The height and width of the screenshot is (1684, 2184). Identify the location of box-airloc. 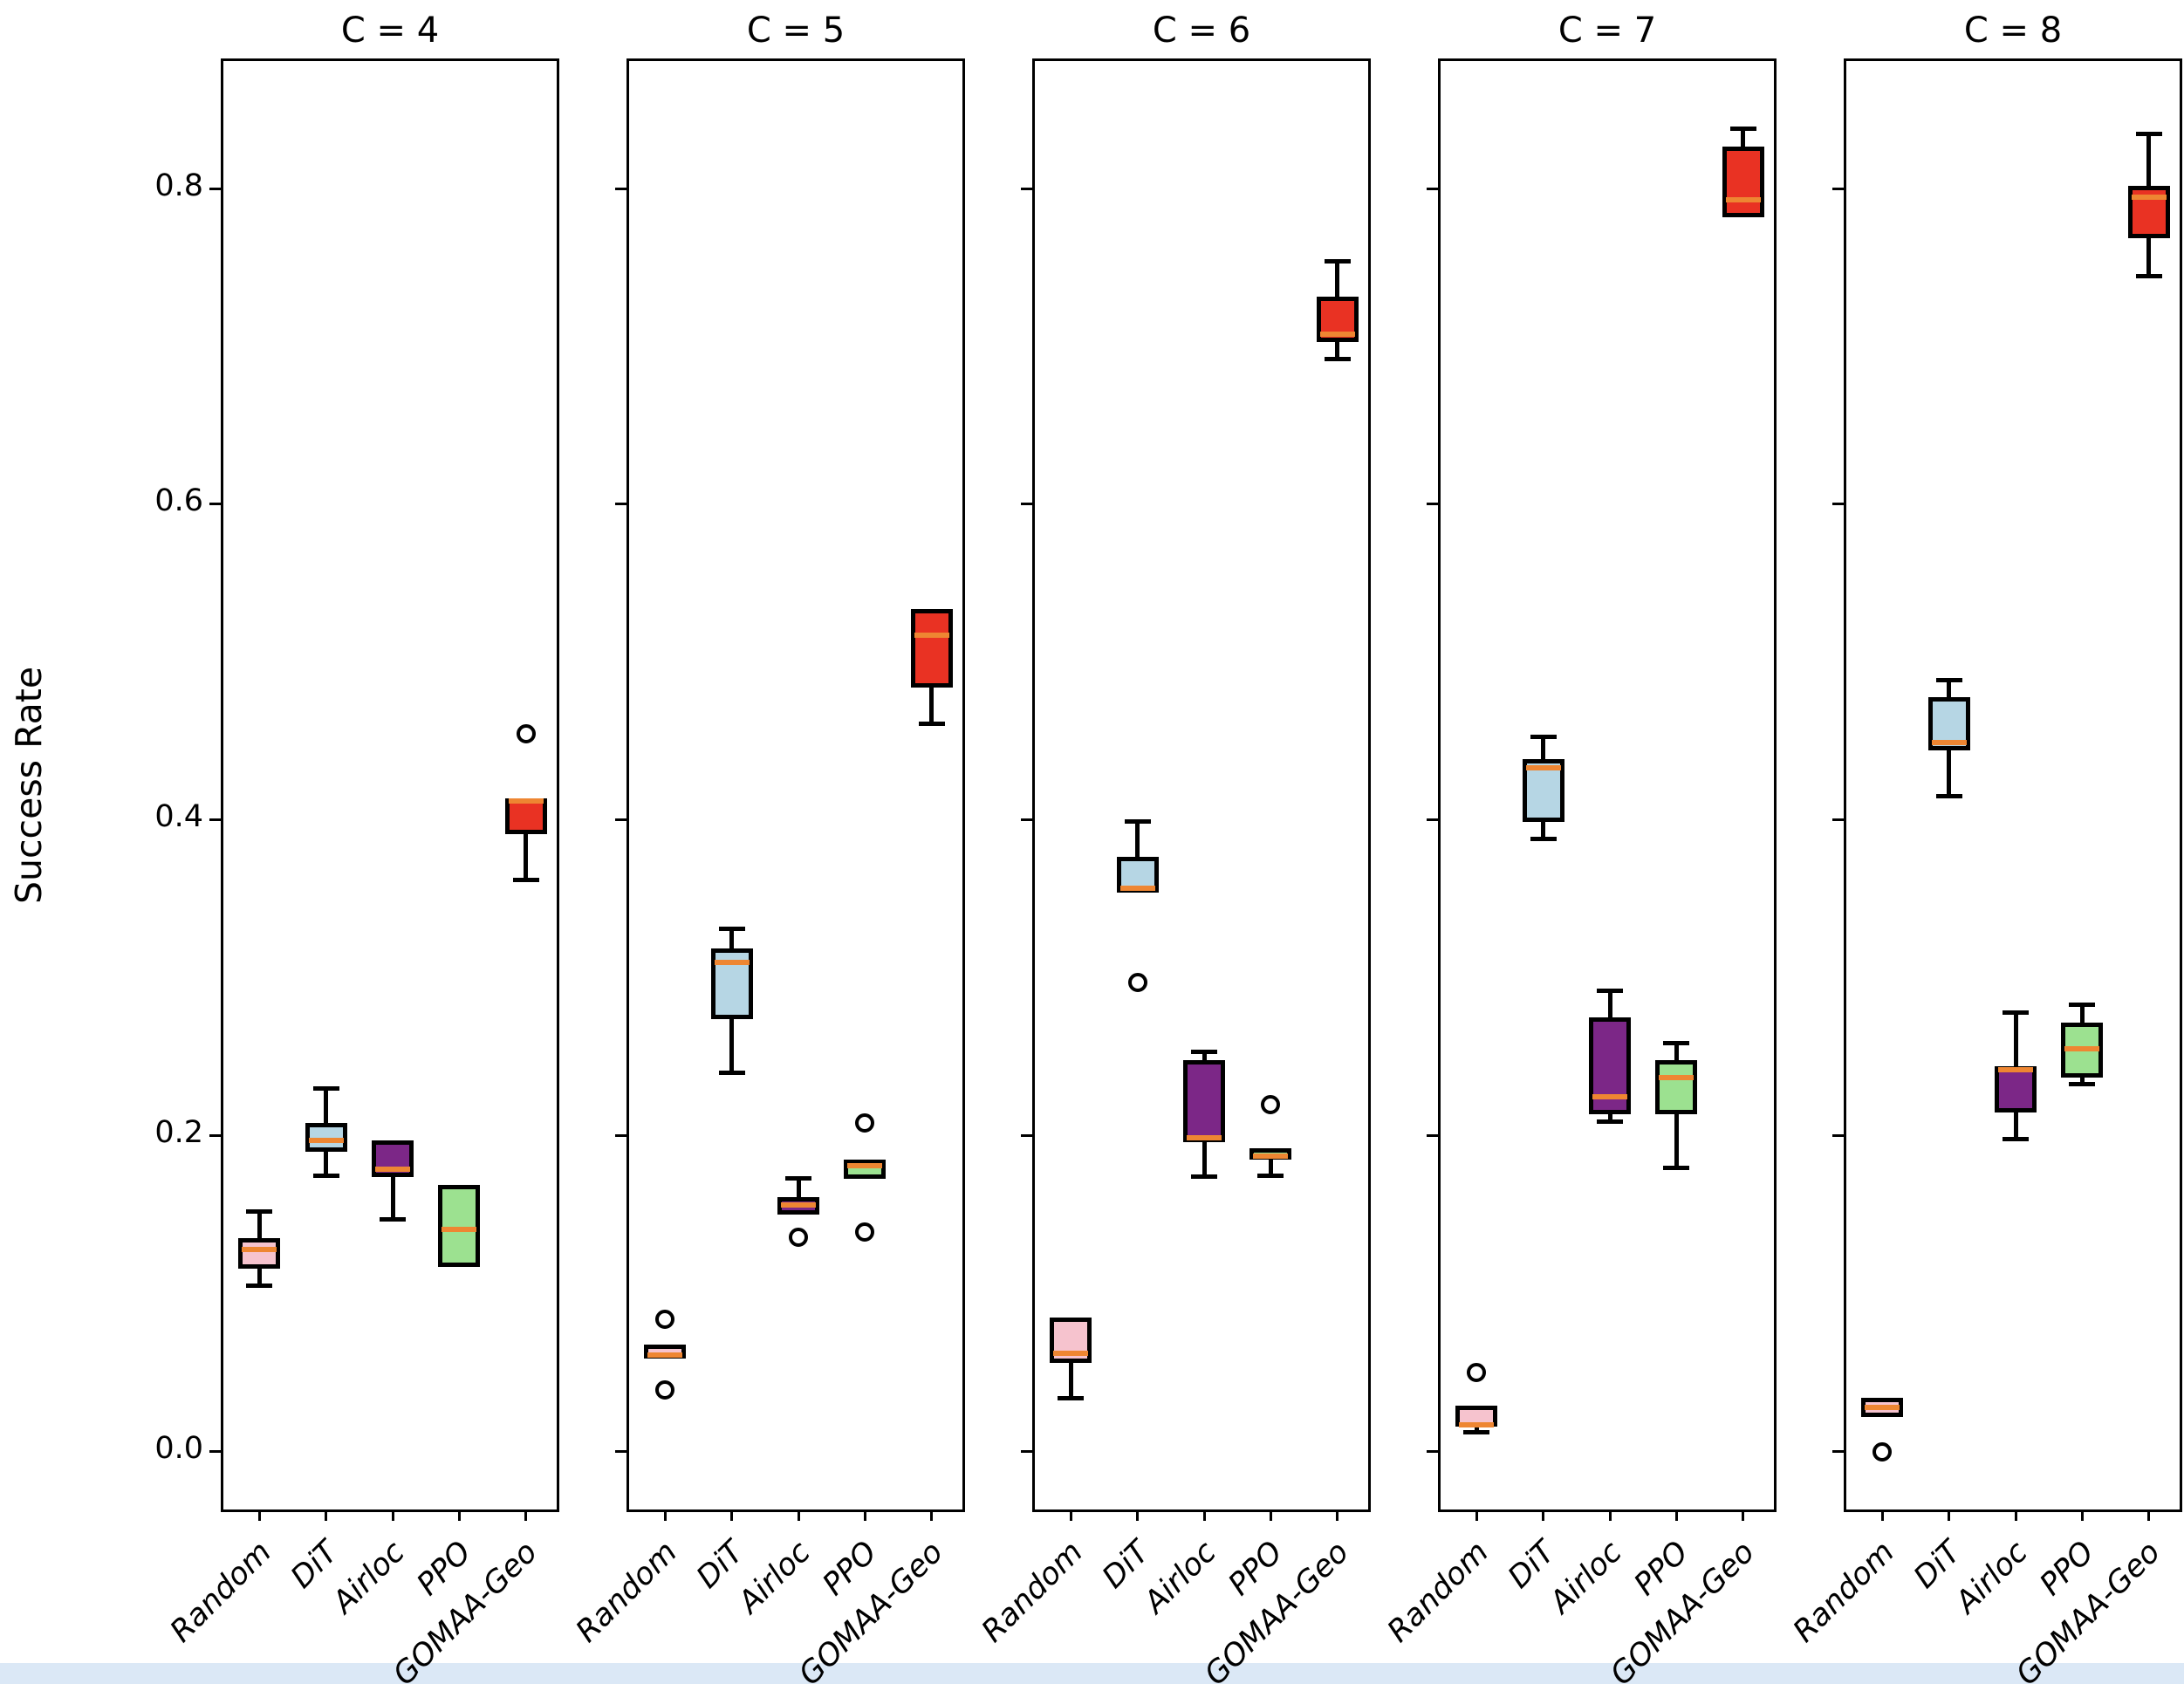
(1204, 1101).